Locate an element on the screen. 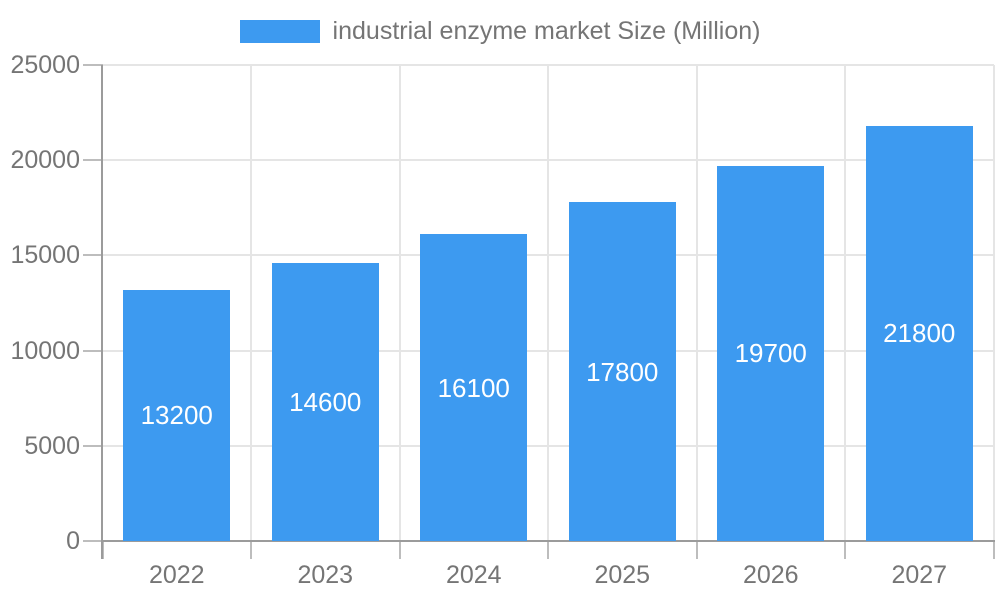  x-axis-line is located at coordinates (548, 541).